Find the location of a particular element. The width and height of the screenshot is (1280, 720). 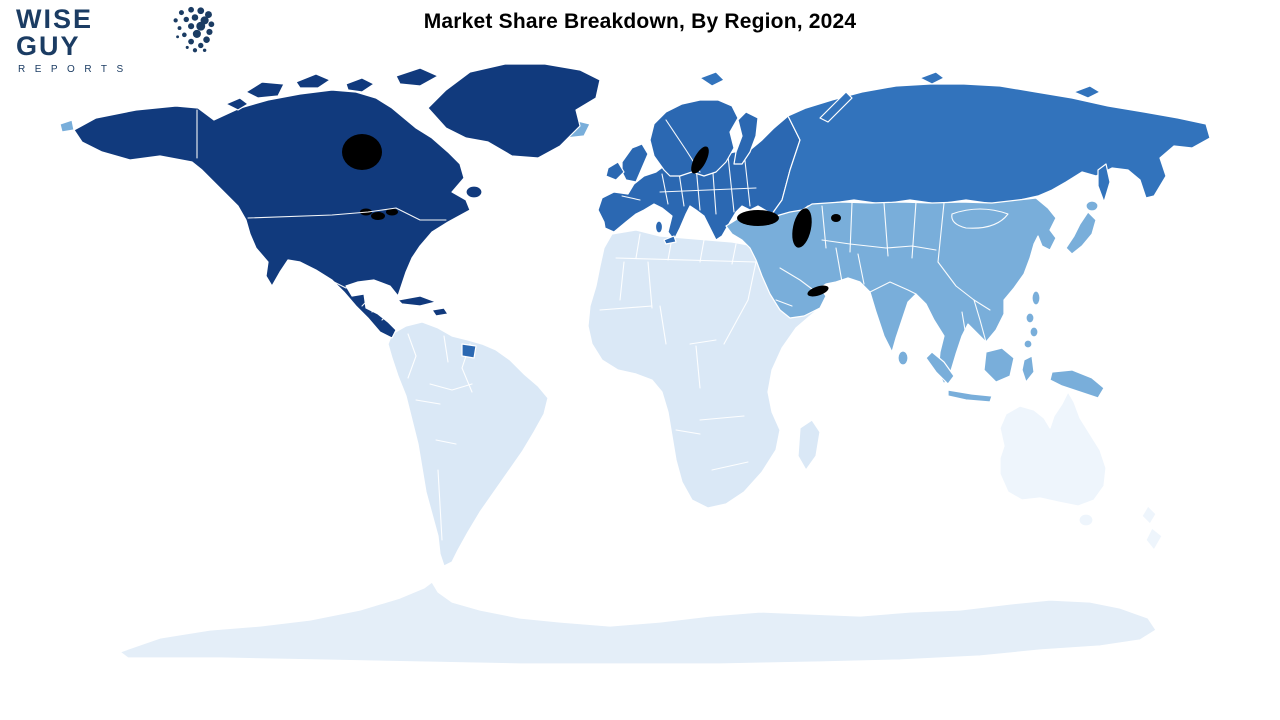

sea-baltic is located at coordinates (700, 160).